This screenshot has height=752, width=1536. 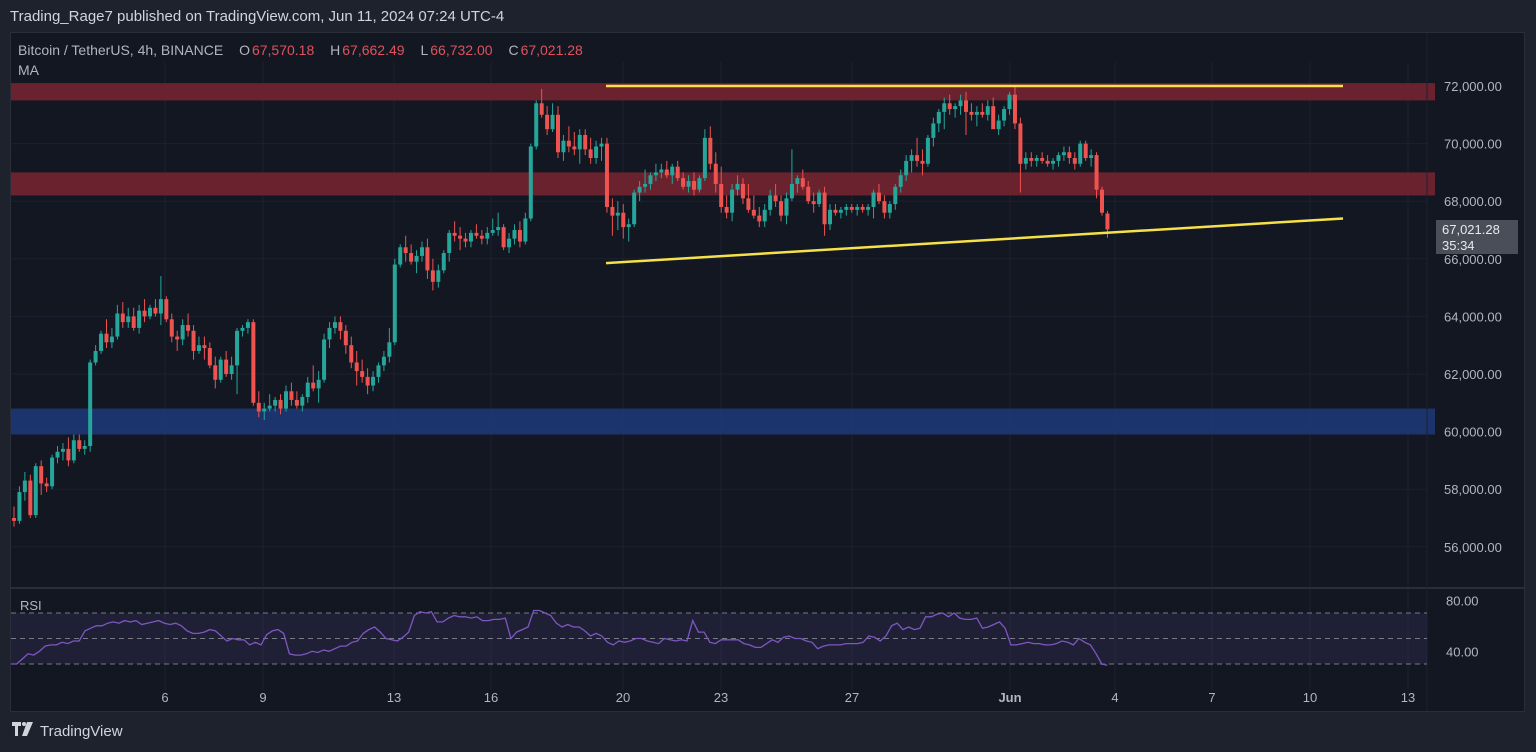 What do you see at coordinates (723, 92) in the screenshot?
I see `zone-resistance-top` at bounding box center [723, 92].